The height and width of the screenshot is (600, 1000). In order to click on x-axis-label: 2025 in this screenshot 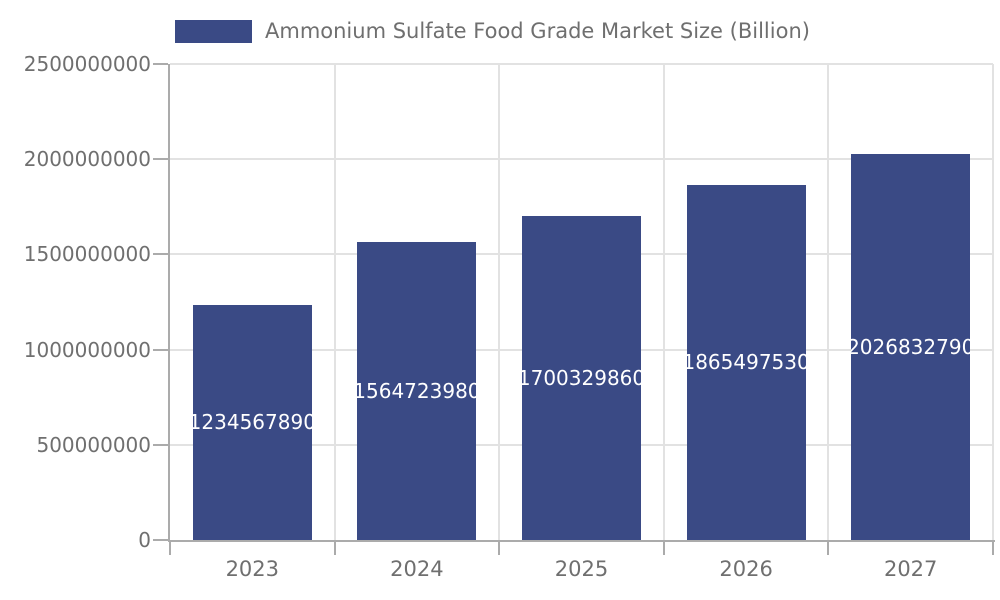, I will do `click(581, 569)`.